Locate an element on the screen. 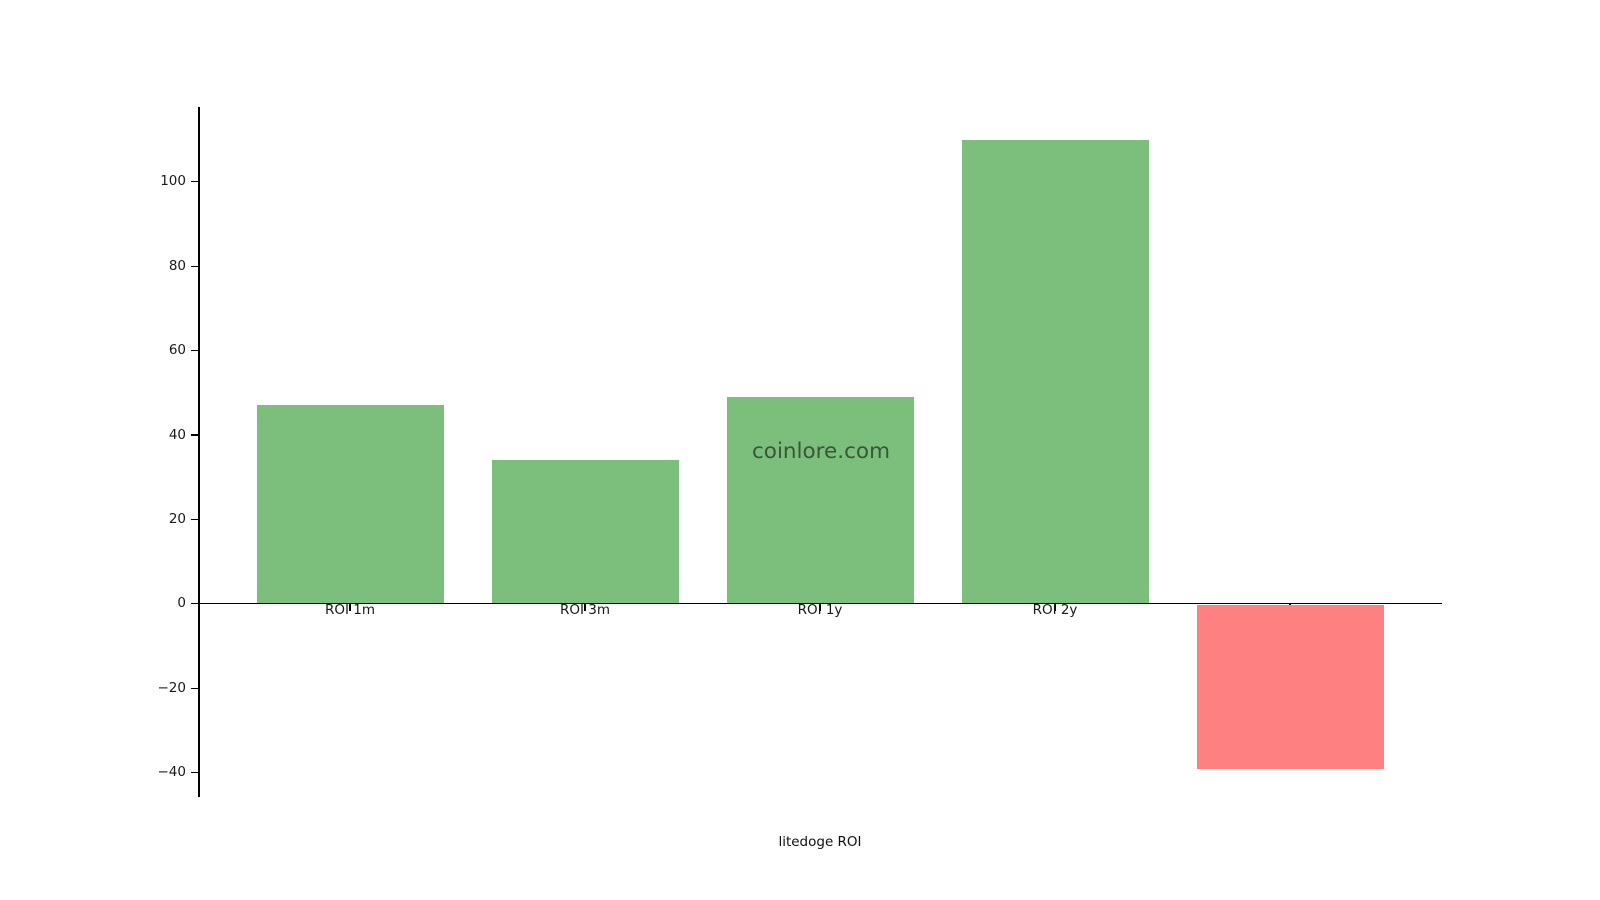  ytick-label-3: 40 is located at coordinates (177, 434).